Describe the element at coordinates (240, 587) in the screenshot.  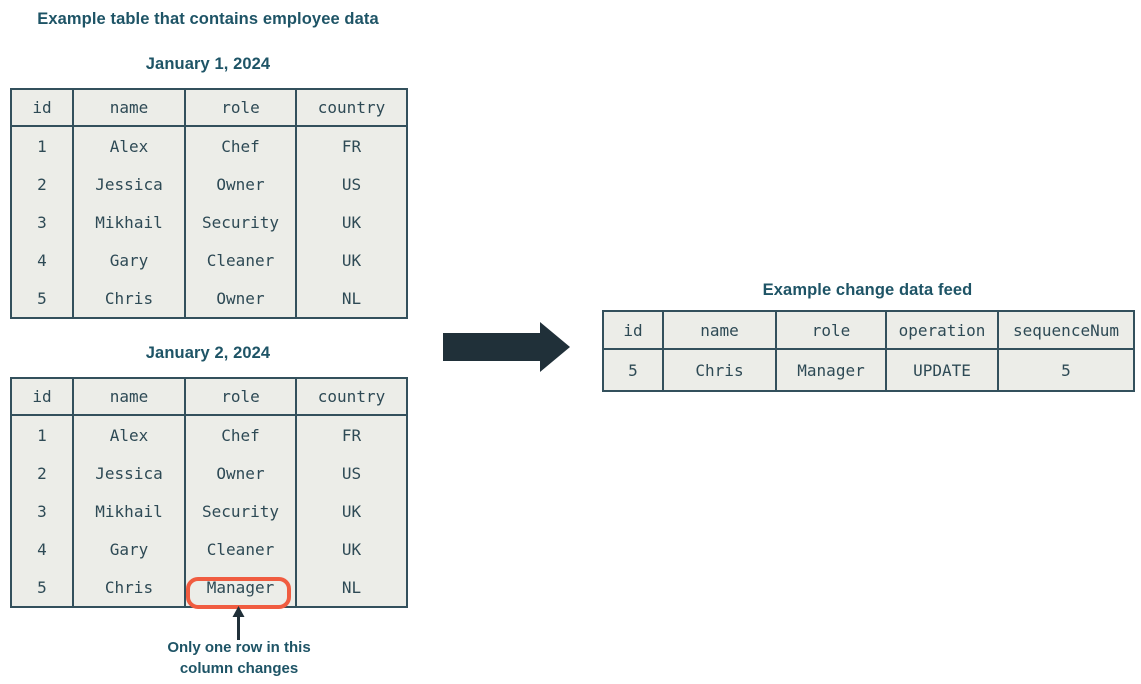
I see `cell-role-changed: Manager` at that location.